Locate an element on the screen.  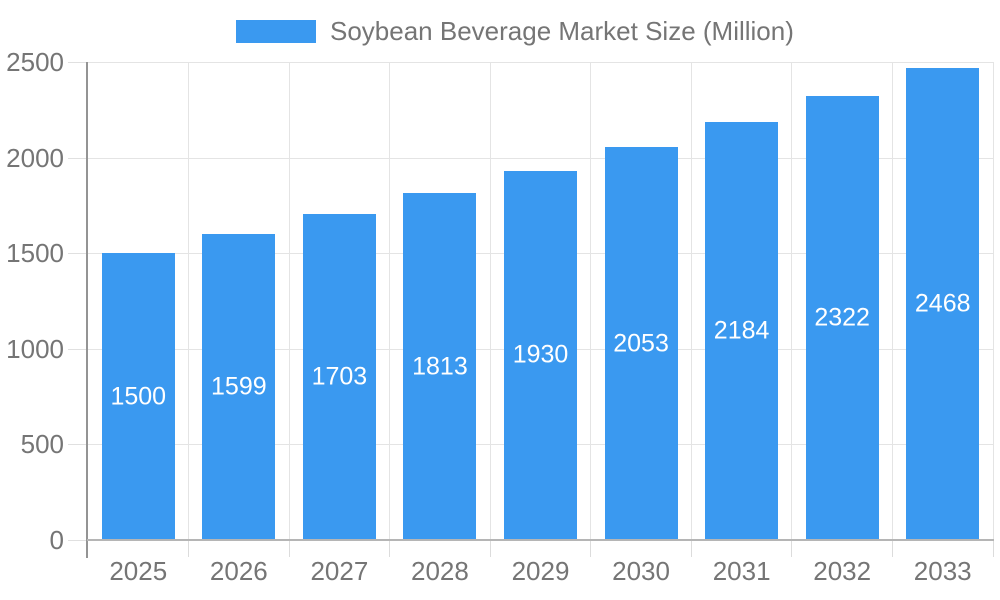
bar-value-label: 1930 is located at coordinates (540, 354).